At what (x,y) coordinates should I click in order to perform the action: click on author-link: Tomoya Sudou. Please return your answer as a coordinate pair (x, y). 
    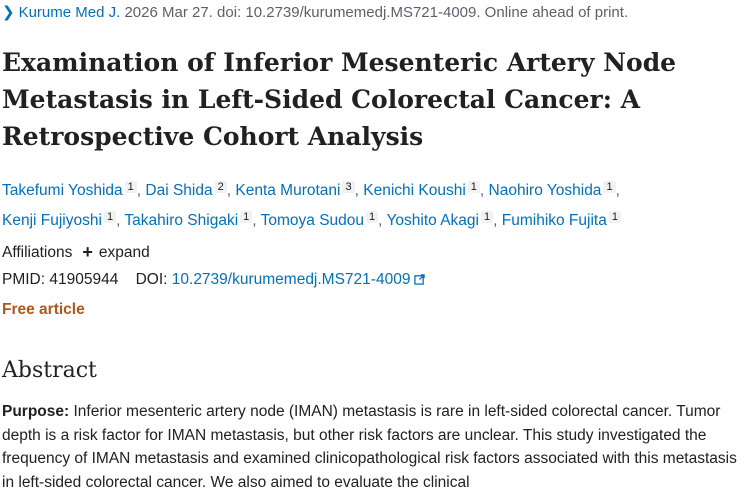
    Looking at the image, I should click on (312, 220).